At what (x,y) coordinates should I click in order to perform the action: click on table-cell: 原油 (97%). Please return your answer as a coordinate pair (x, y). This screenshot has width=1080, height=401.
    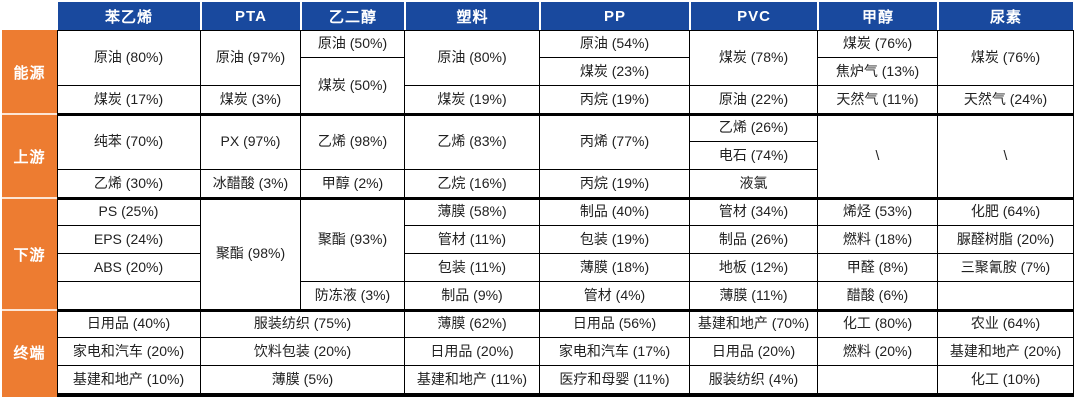
    Looking at the image, I should click on (251, 58).